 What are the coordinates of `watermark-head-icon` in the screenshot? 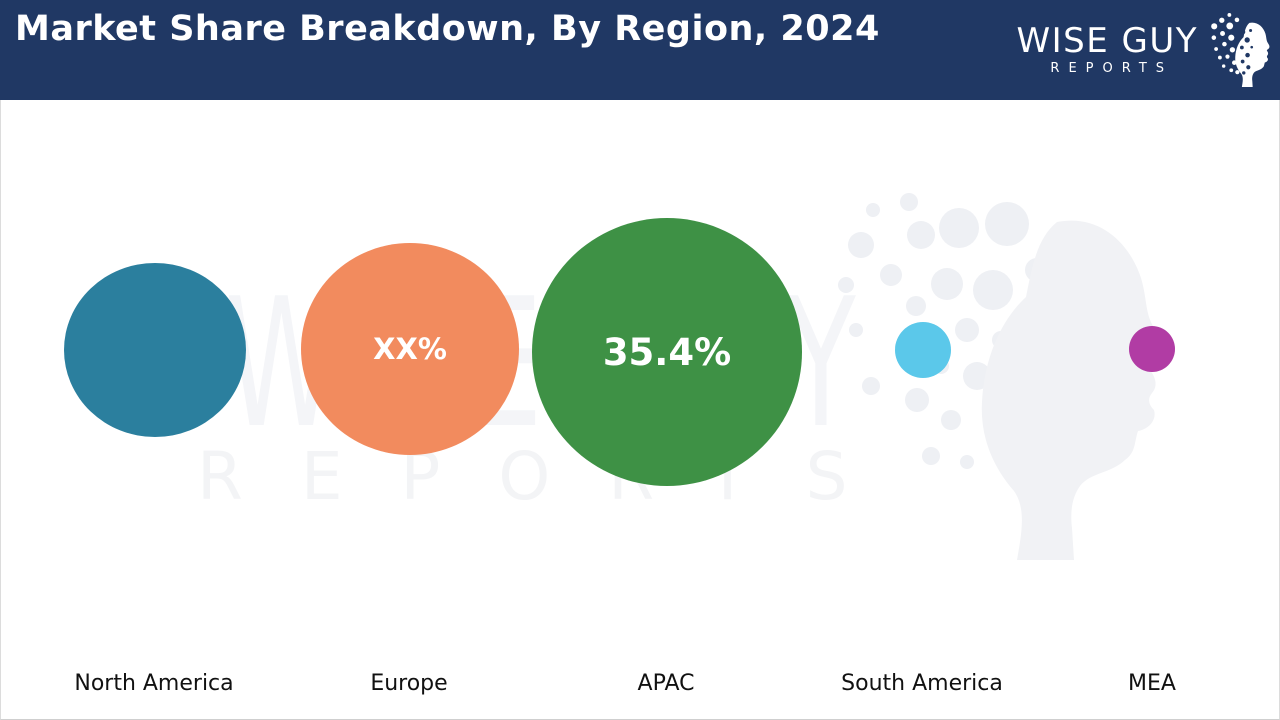 It's located at (1000, 376).